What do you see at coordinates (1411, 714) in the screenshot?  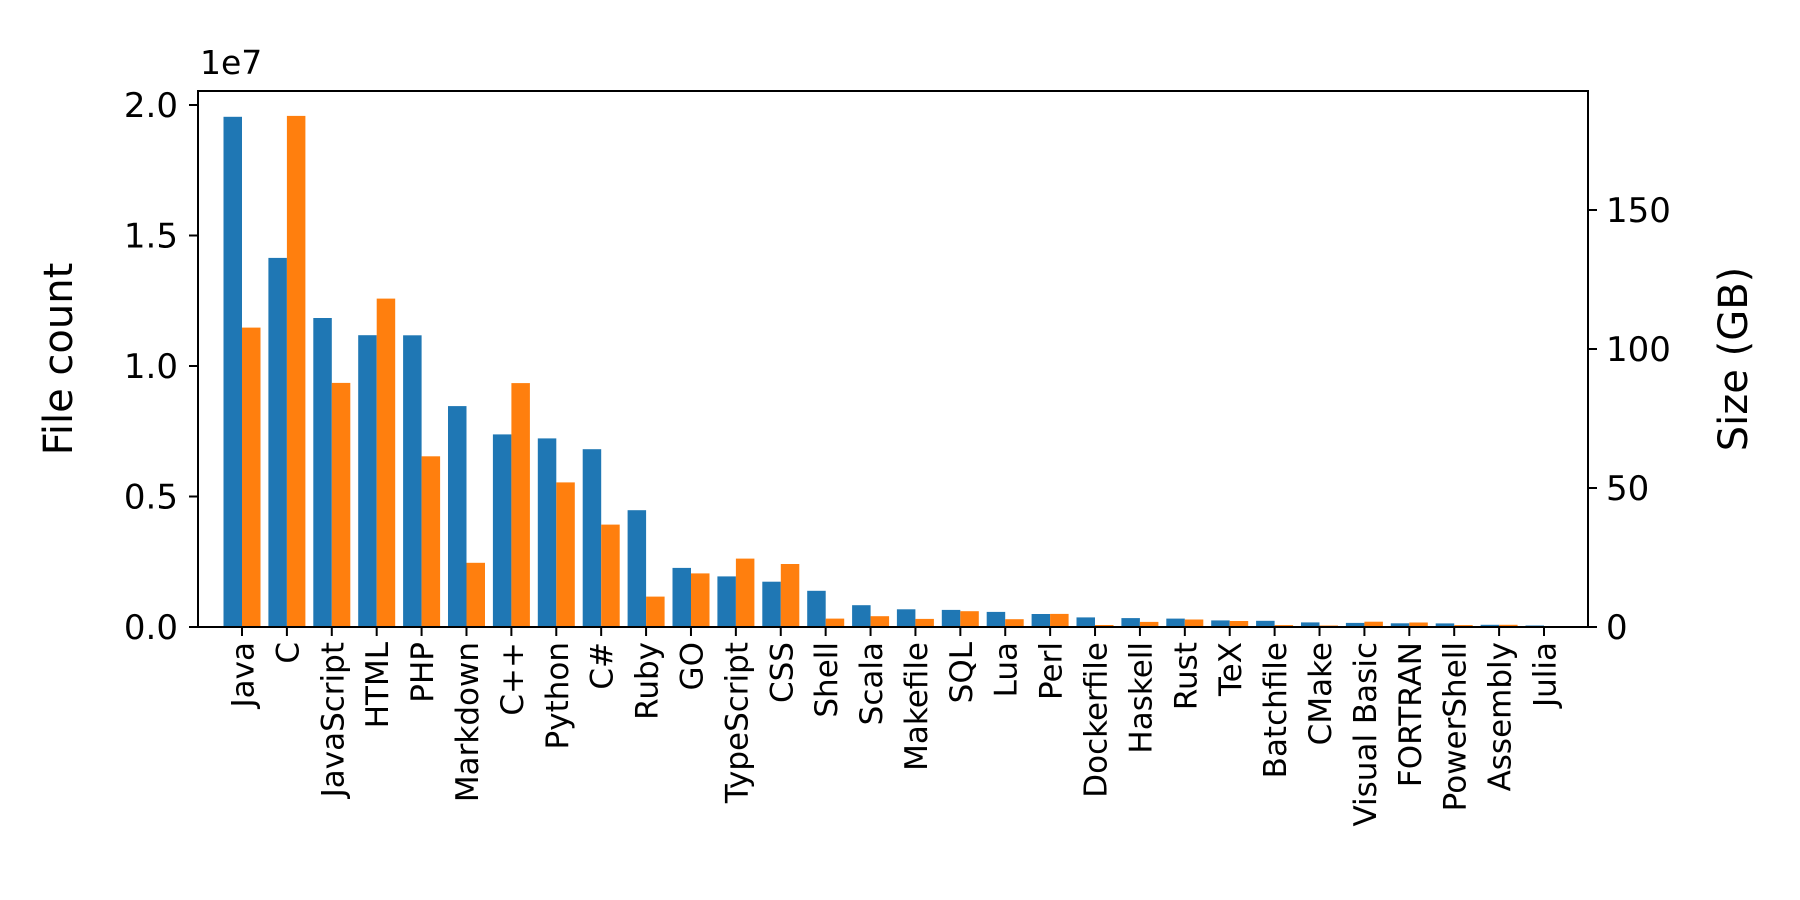 I see `x-tick-label-fortran: FORTRAN` at bounding box center [1411, 714].